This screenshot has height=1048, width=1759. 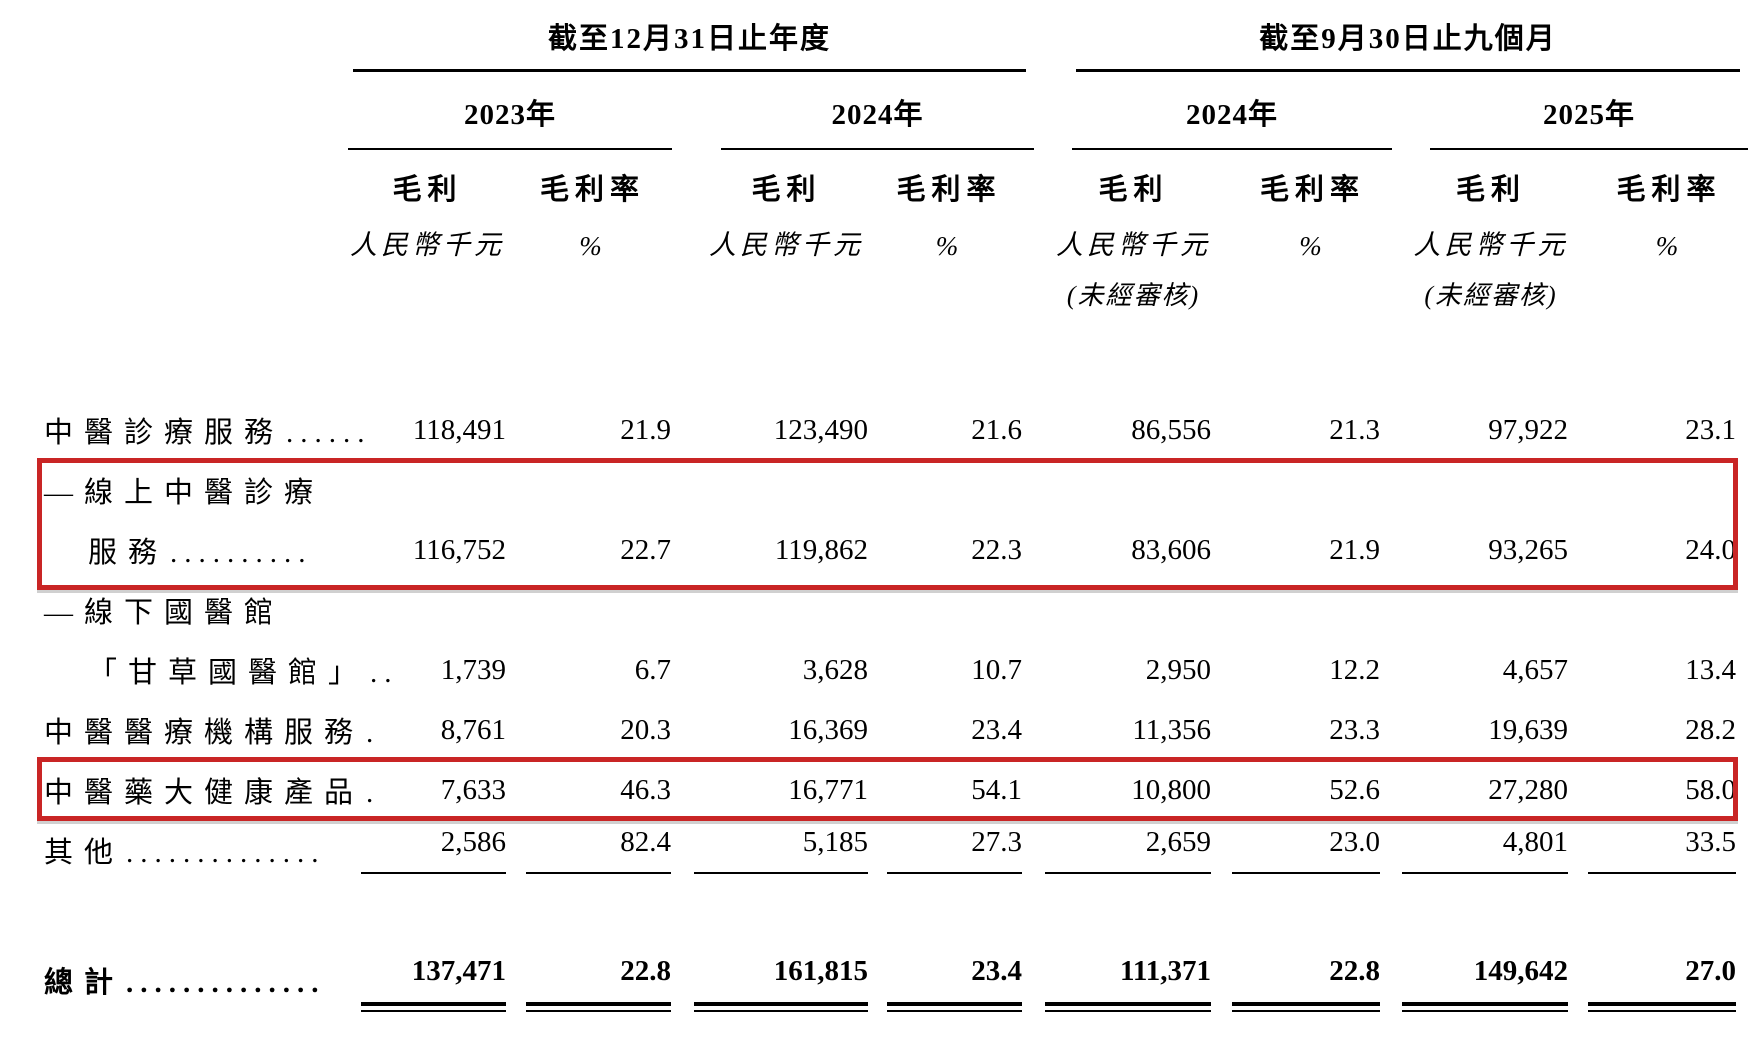 I want to click on year-2024-interim: 2024年, so click(x=1209, y=111).